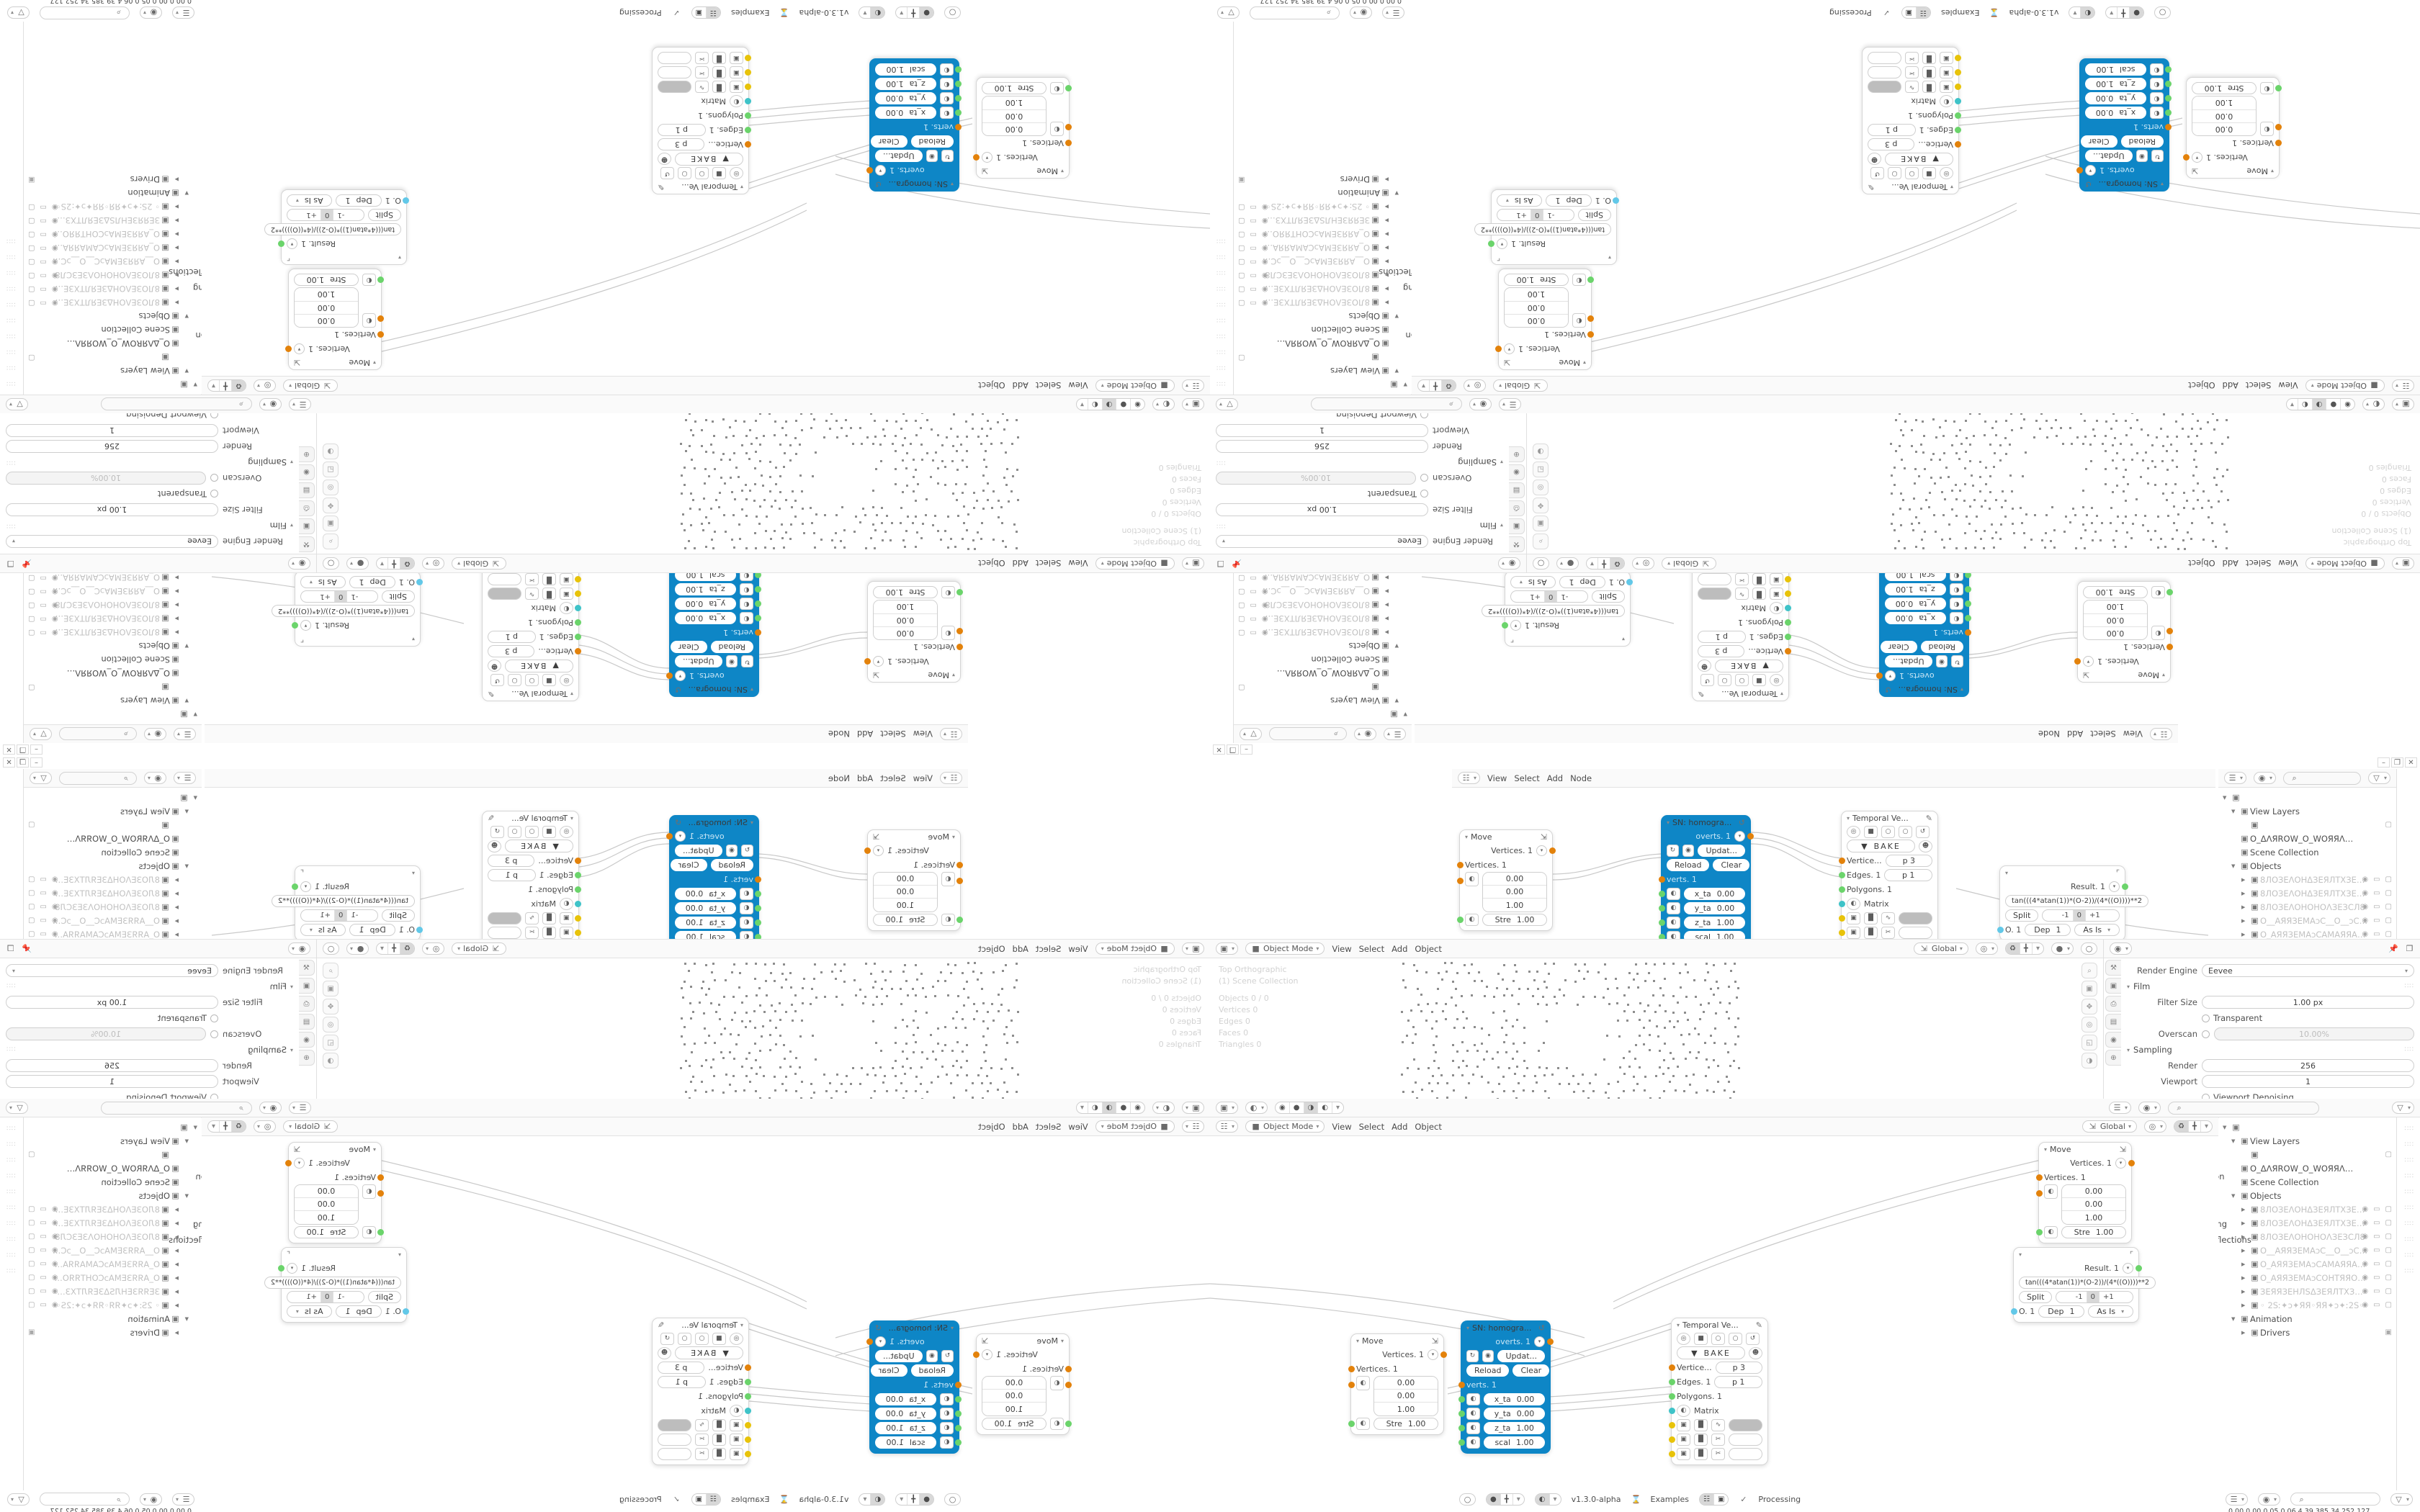 The width and height of the screenshot is (2420, 1512). Describe the element at coordinates (1393, 1369) in the screenshot. I see `node-input-row: Vertices. 1` at that location.